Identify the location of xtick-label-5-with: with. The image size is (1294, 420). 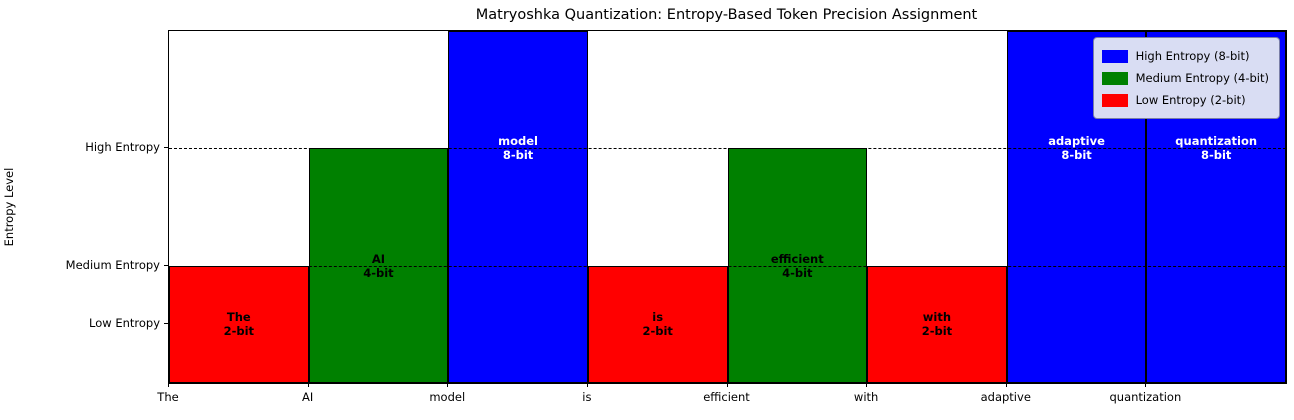
(866, 397).